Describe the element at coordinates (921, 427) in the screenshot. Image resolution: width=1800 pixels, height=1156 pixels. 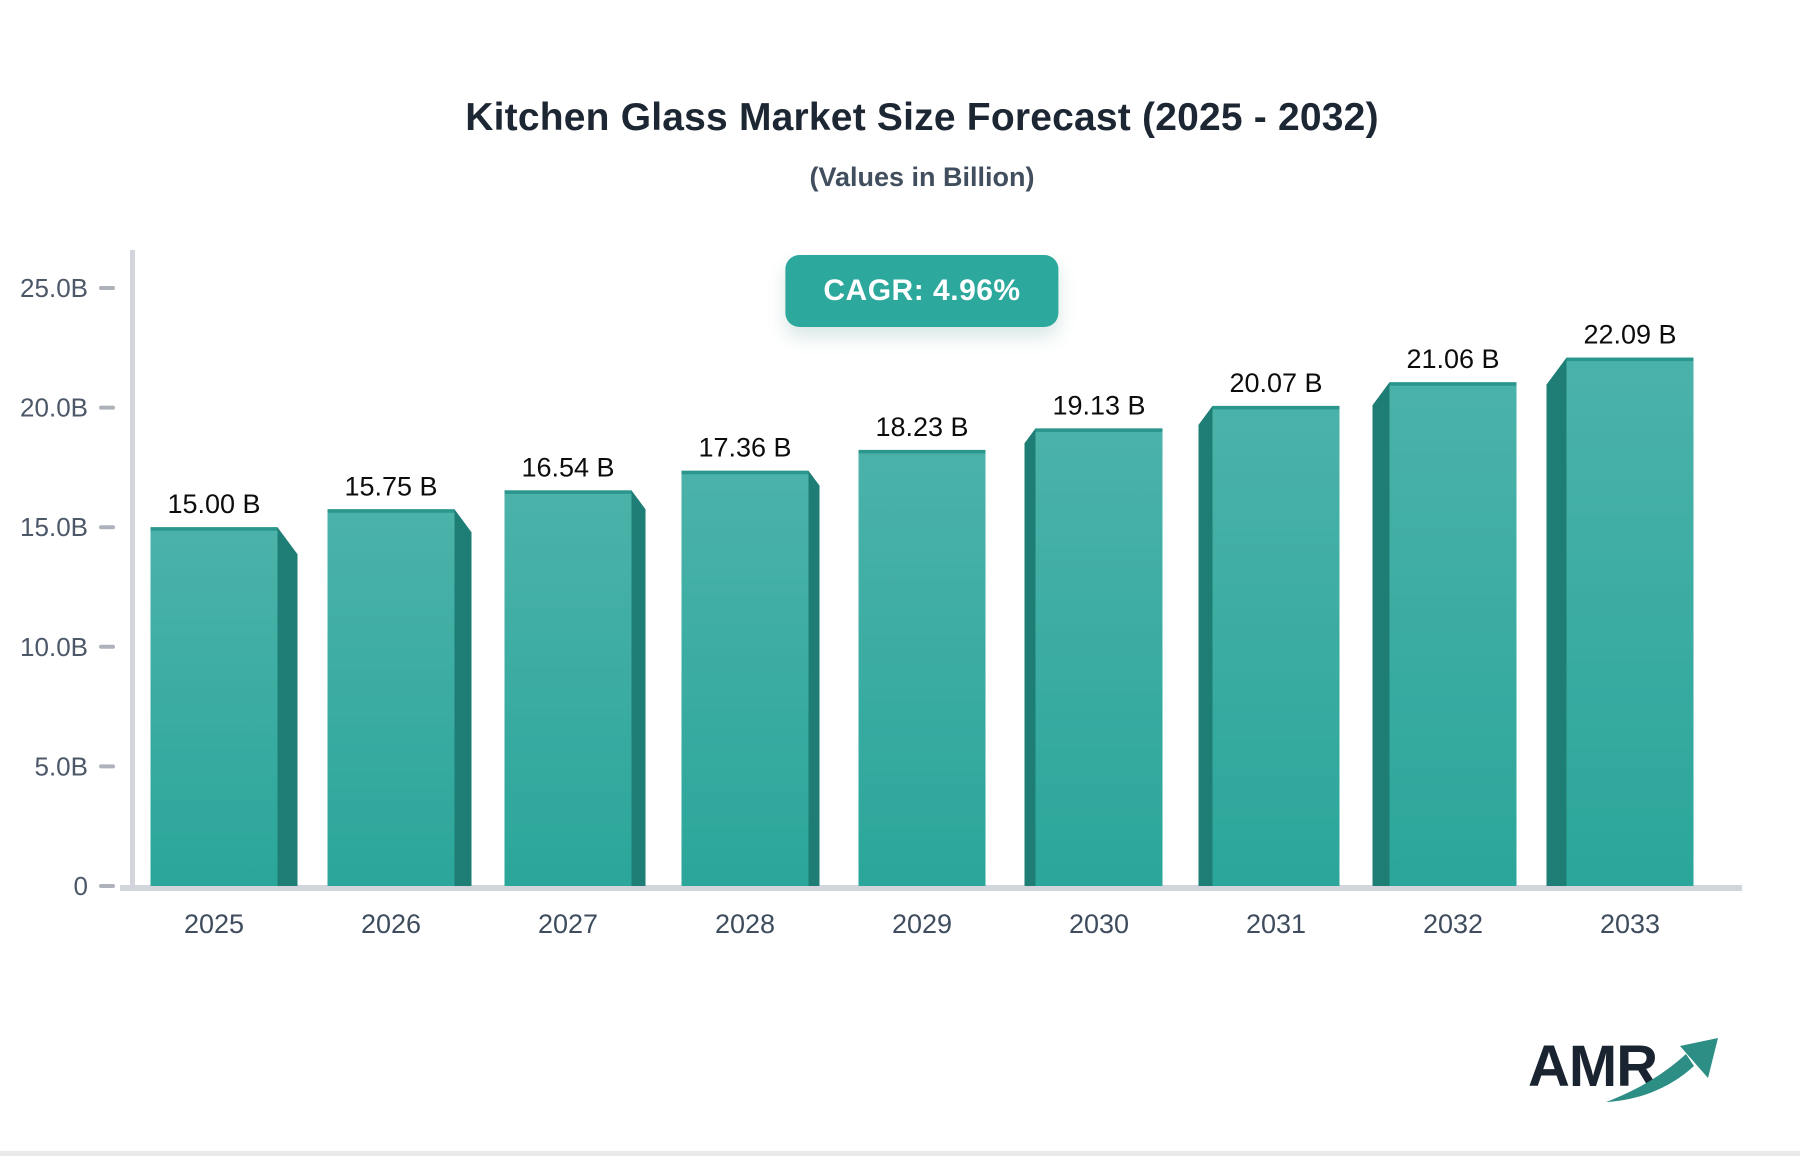
I see `bar-value-label: 18.23 B` at that location.